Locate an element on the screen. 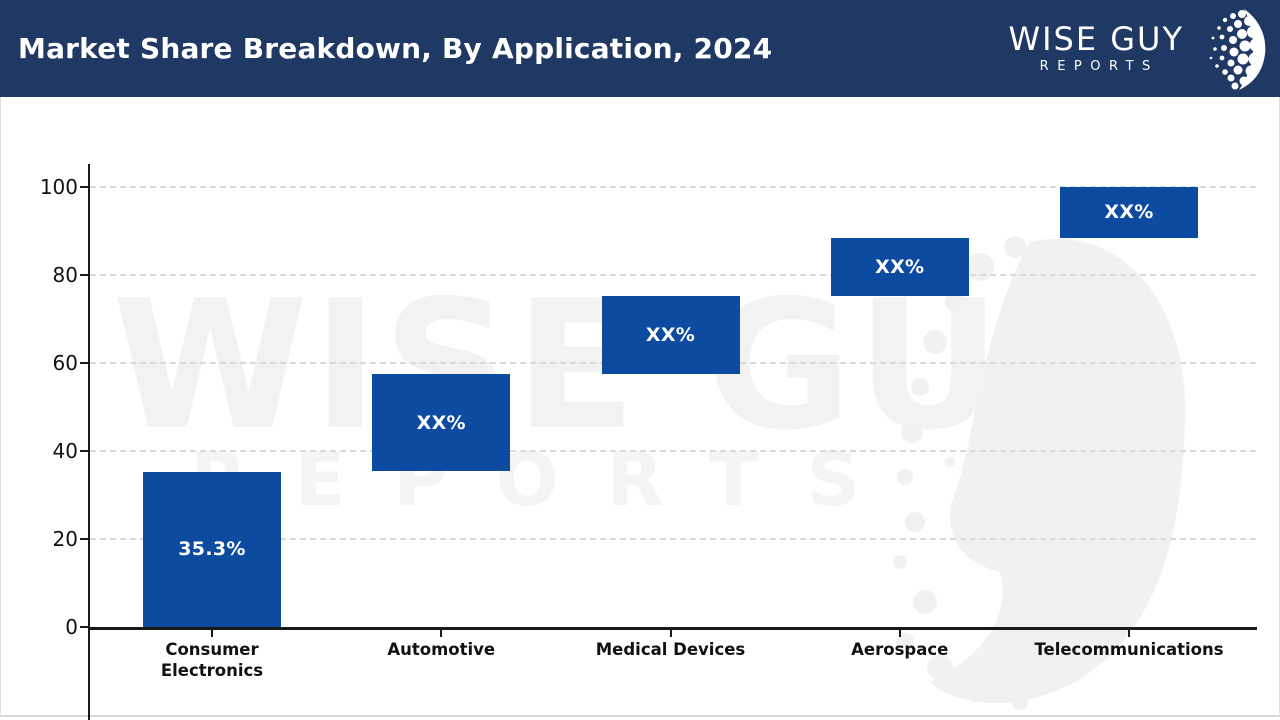  logo-wordmark: WISE GUY is located at coordinates (1096, 39).